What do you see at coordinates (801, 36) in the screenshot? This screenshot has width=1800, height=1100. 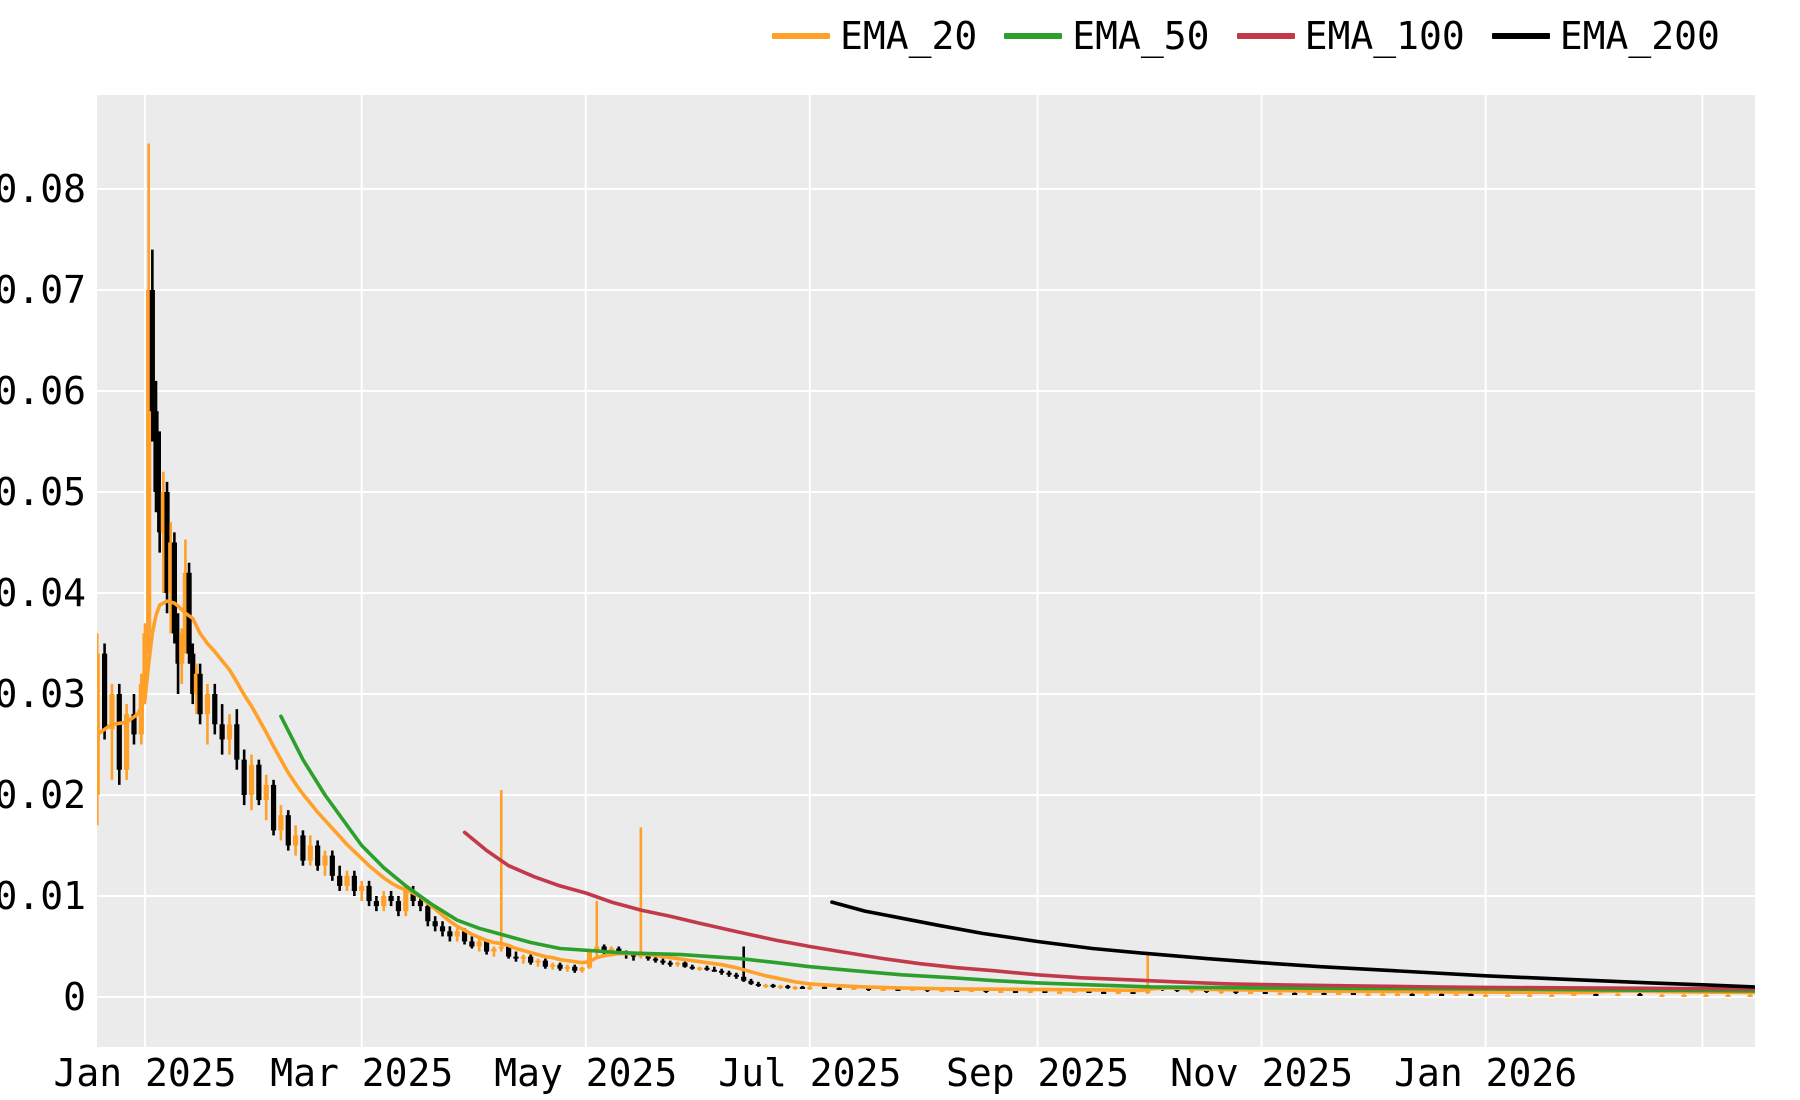 I see `legend-swatch-ema-20-icon` at bounding box center [801, 36].